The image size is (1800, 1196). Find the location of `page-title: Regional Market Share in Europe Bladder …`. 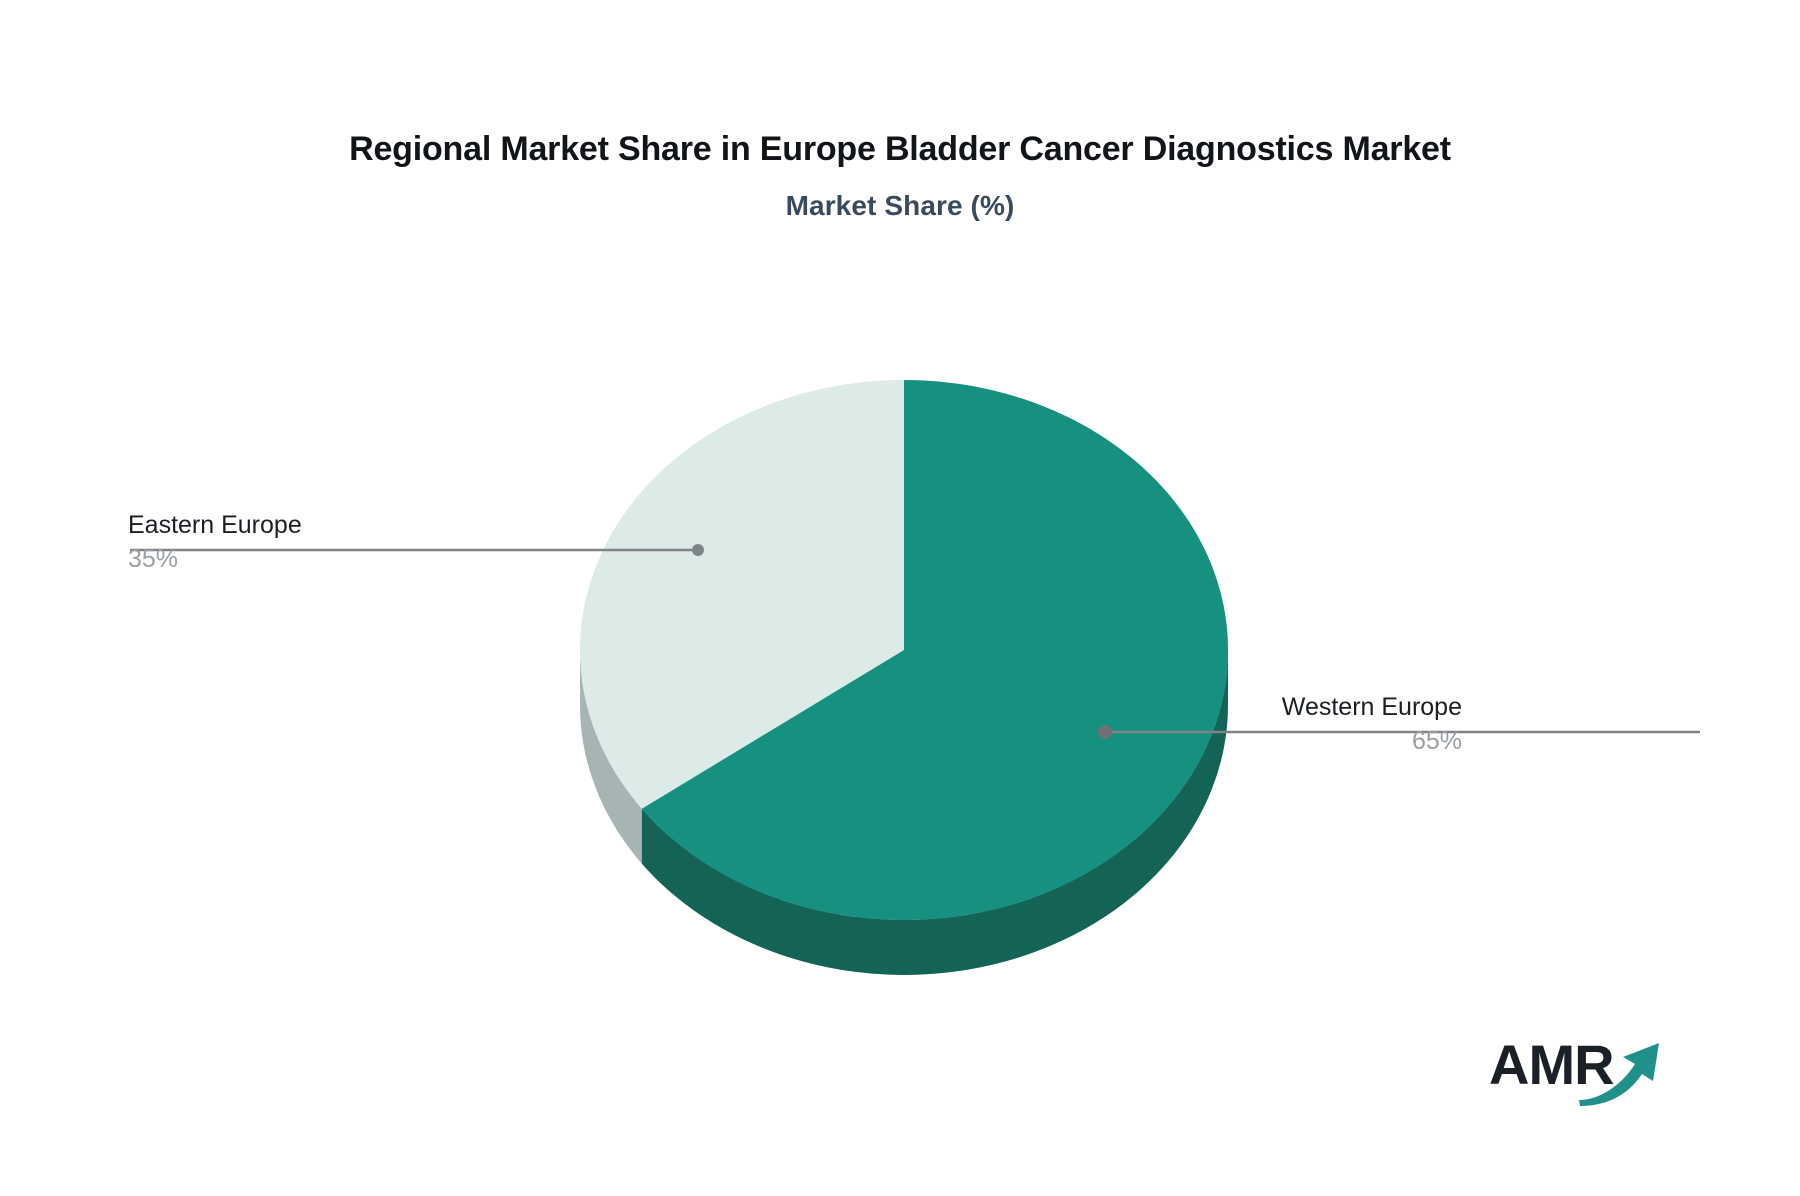

page-title: Regional Market Share in Europe Bladder … is located at coordinates (900, 149).